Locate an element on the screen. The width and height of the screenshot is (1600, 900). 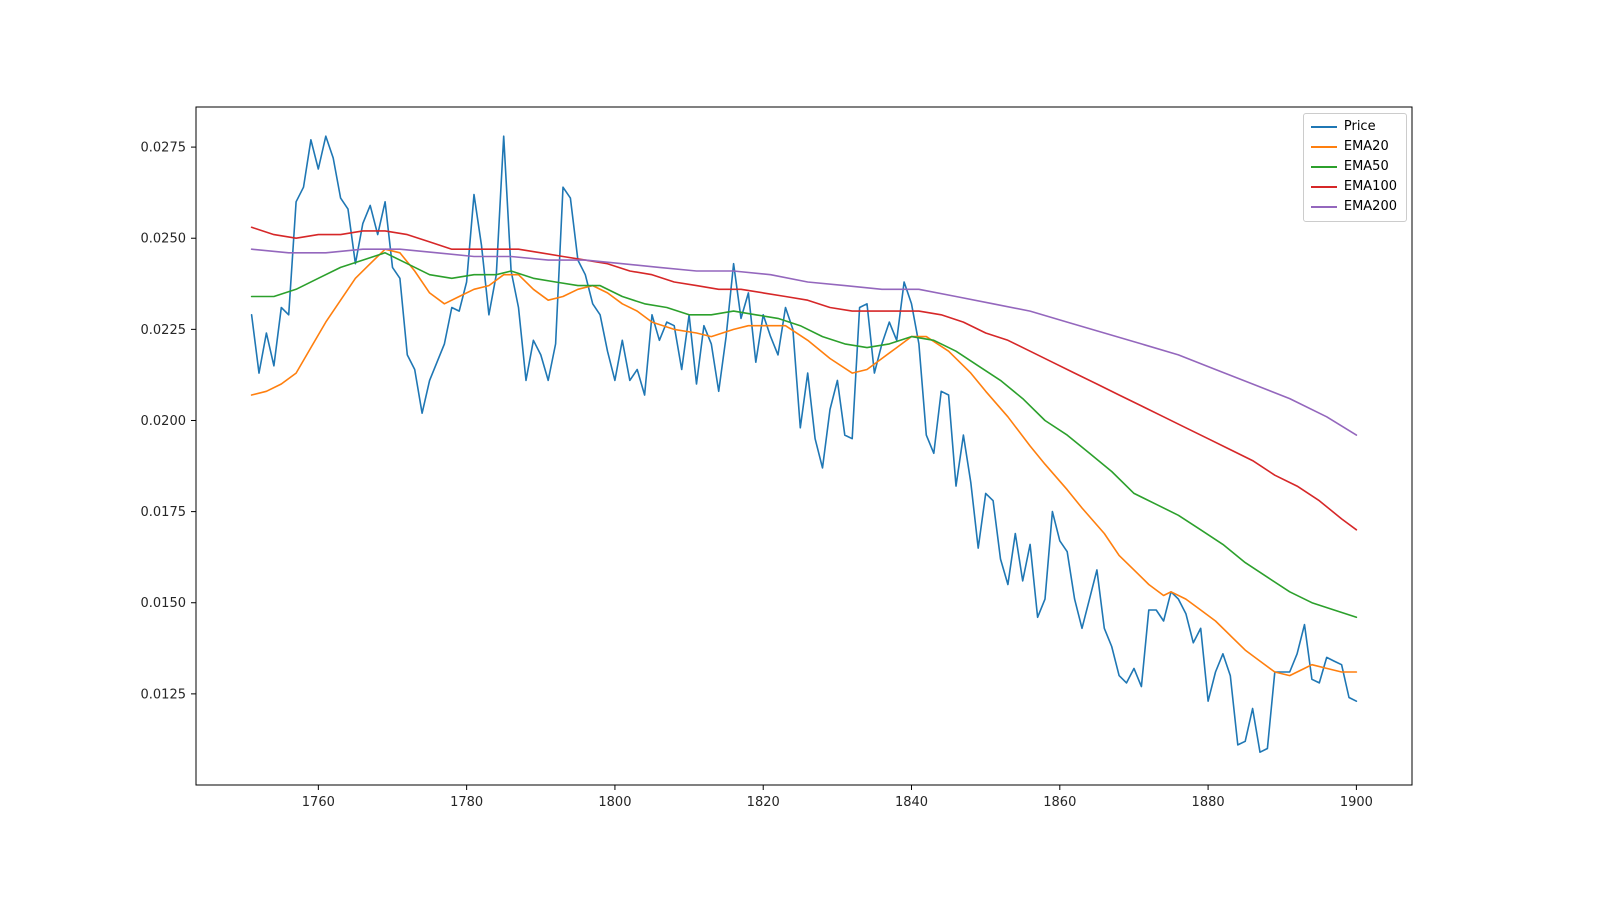
y-tick-label: 0.0175 is located at coordinates (164, 512).